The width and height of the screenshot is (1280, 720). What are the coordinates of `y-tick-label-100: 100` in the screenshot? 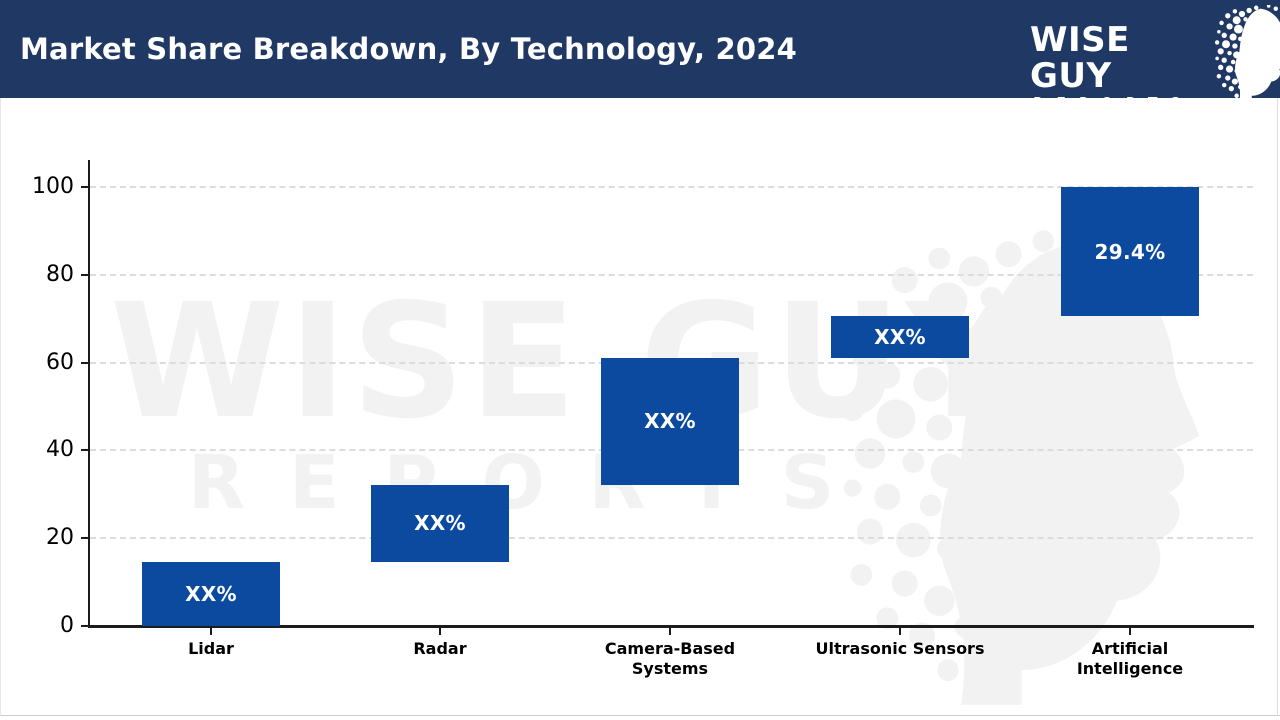 It's located at (53, 186).